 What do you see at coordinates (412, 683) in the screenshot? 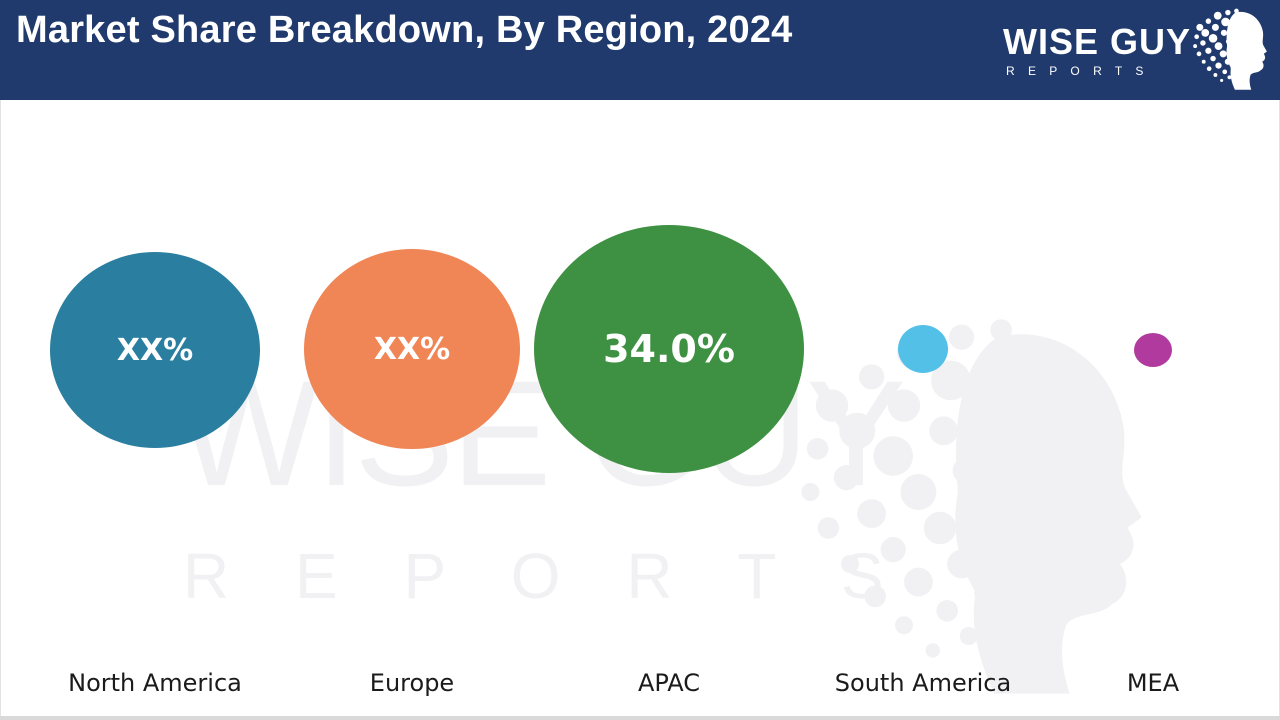
I see `category-label-europe: Europe` at bounding box center [412, 683].